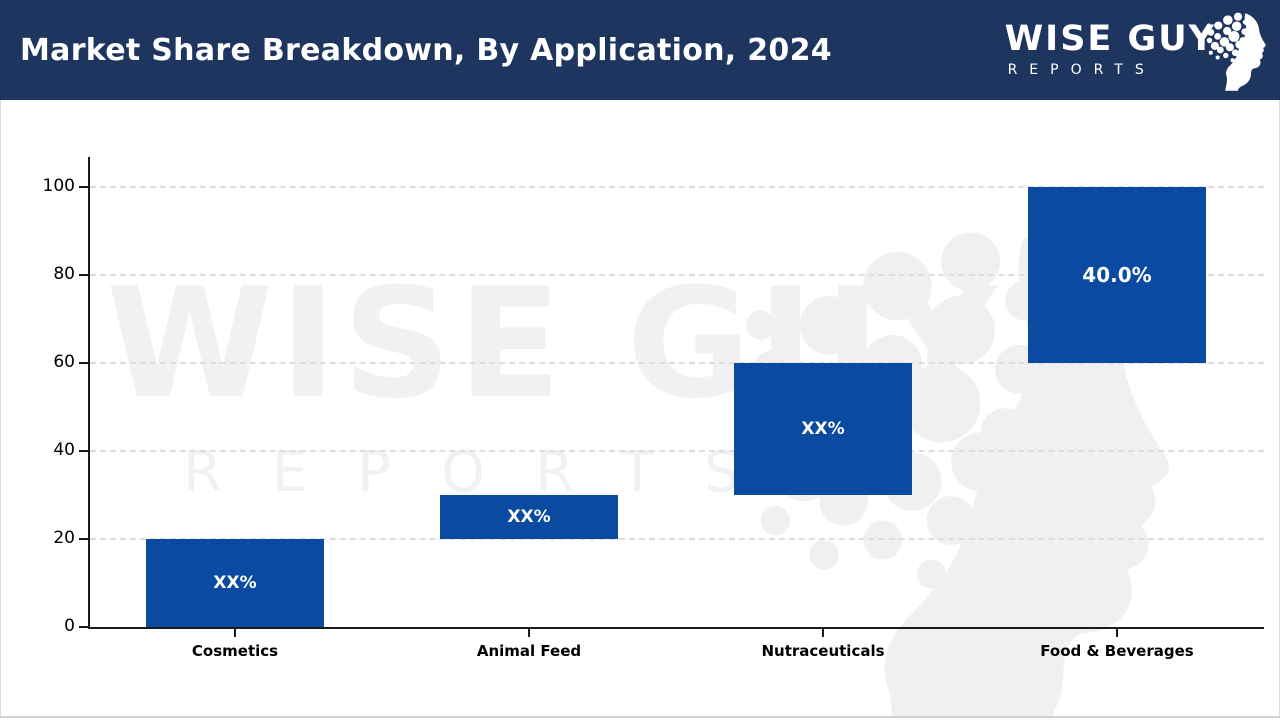 The image size is (1280, 720). What do you see at coordinates (64, 362) in the screenshot?
I see `y-tick-label-60: 60` at bounding box center [64, 362].